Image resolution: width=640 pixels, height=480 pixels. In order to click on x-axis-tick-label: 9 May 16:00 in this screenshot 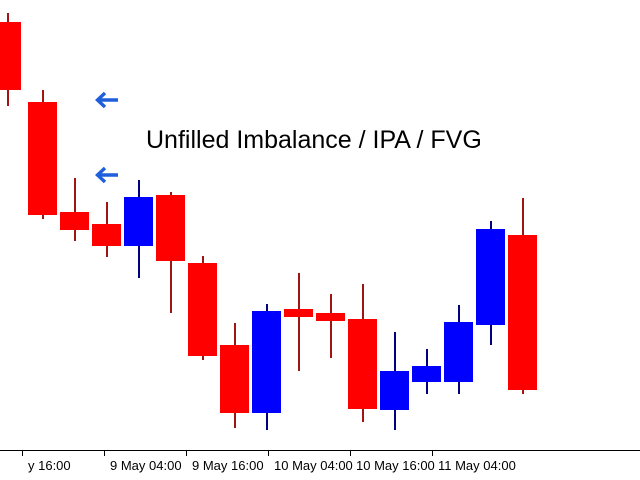, I will do `click(228, 465)`.